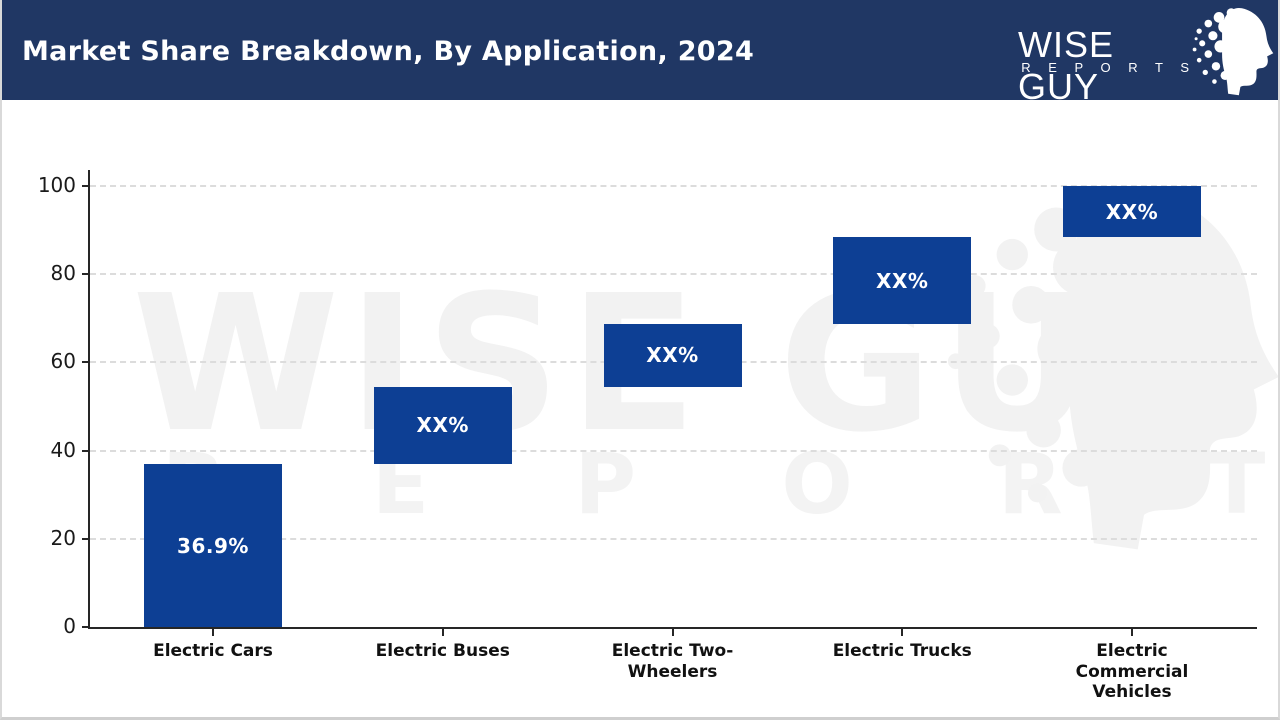 The image size is (1280, 720). I want to click on logo-wiseguy-text: WISE GUY, so click(1066, 65).